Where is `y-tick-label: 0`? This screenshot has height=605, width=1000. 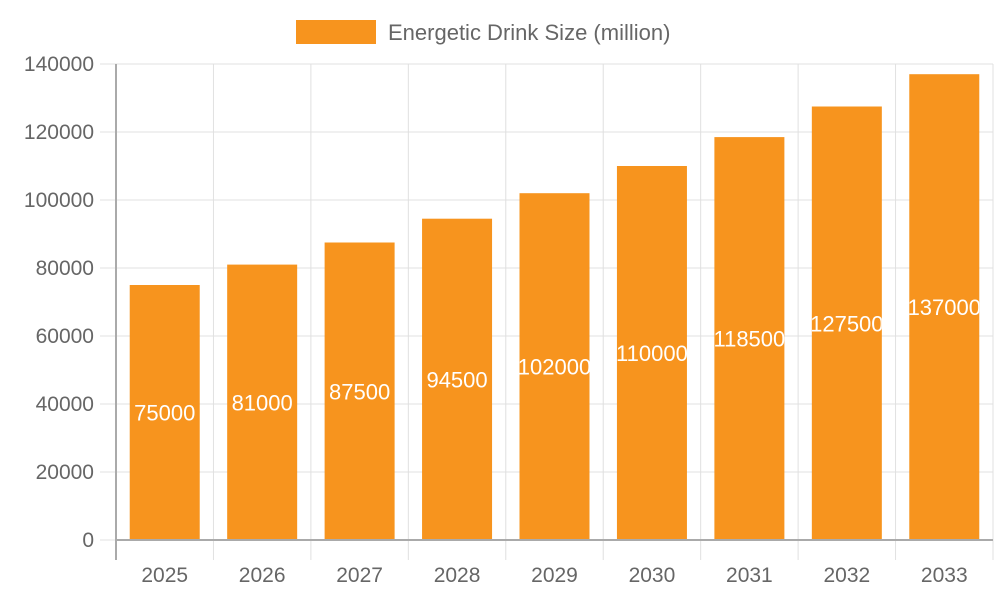
y-tick-label: 0 is located at coordinates (88, 540).